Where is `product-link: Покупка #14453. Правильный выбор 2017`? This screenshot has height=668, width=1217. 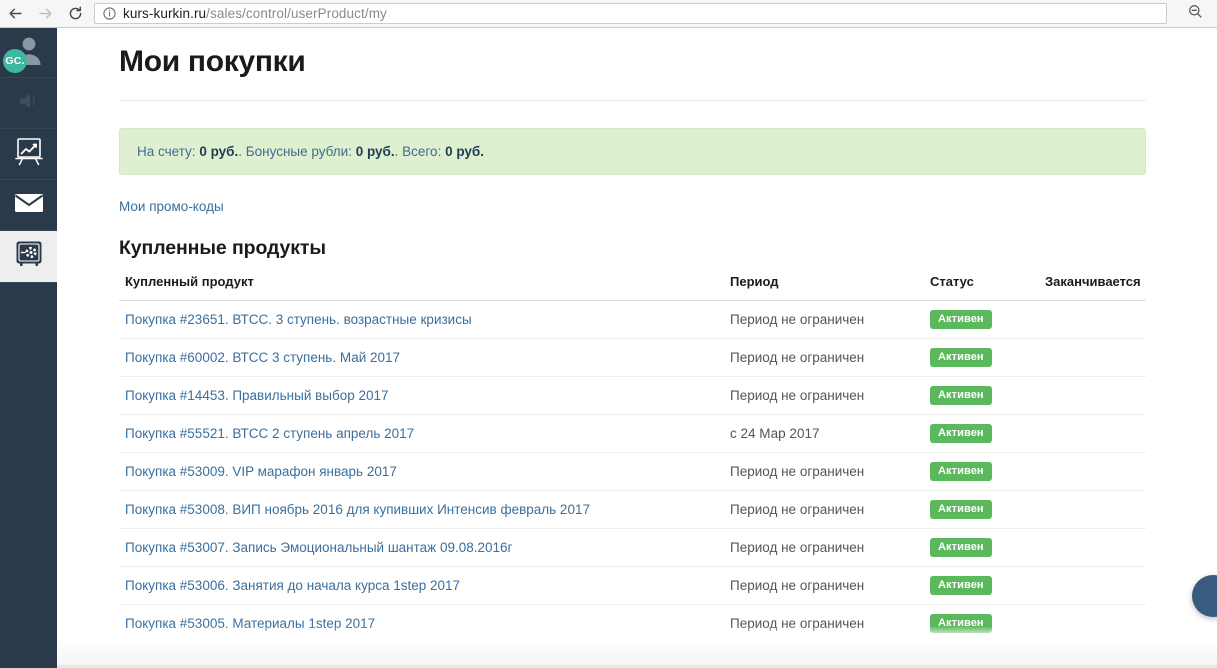
product-link: Покупка #14453. Правильный выбор 2017 is located at coordinates (257, 395).